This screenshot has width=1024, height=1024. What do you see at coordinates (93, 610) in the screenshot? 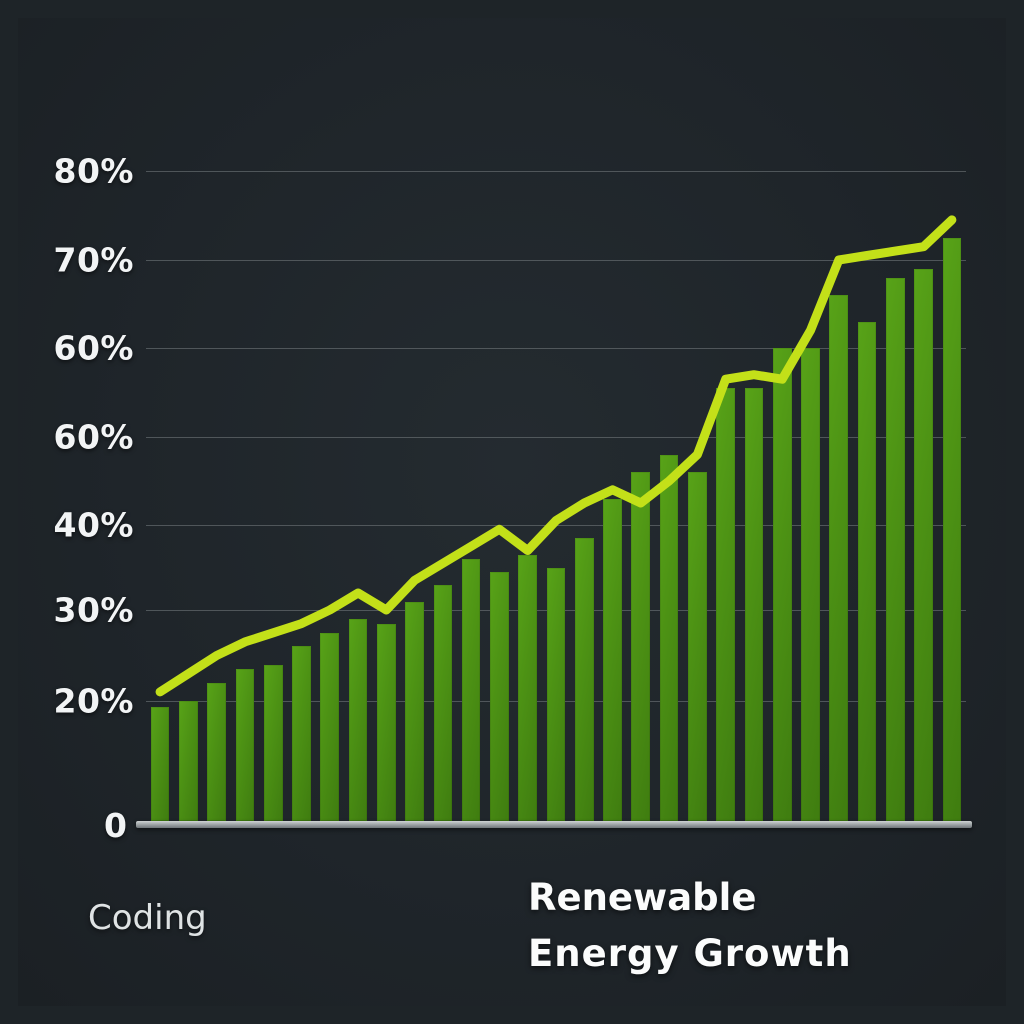
I see `y-tick-label: 30%` at bounding box center [93, 610].